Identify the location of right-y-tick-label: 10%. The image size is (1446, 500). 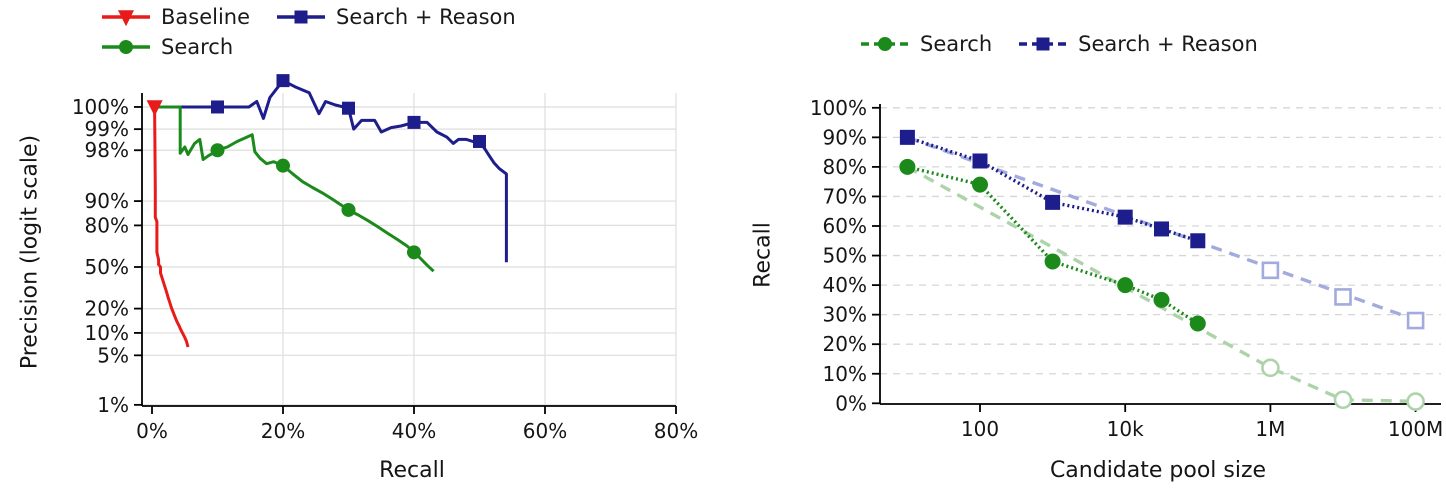
(845, 374).